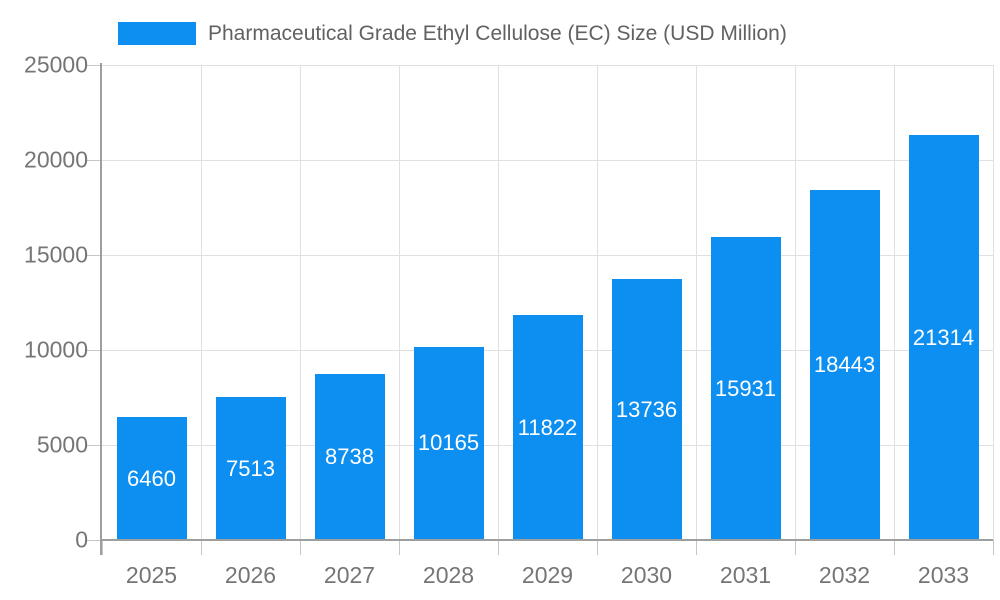 The height and width of the screenshot is (600, 1000). I want to click on bar-2031, so click(745, 388).